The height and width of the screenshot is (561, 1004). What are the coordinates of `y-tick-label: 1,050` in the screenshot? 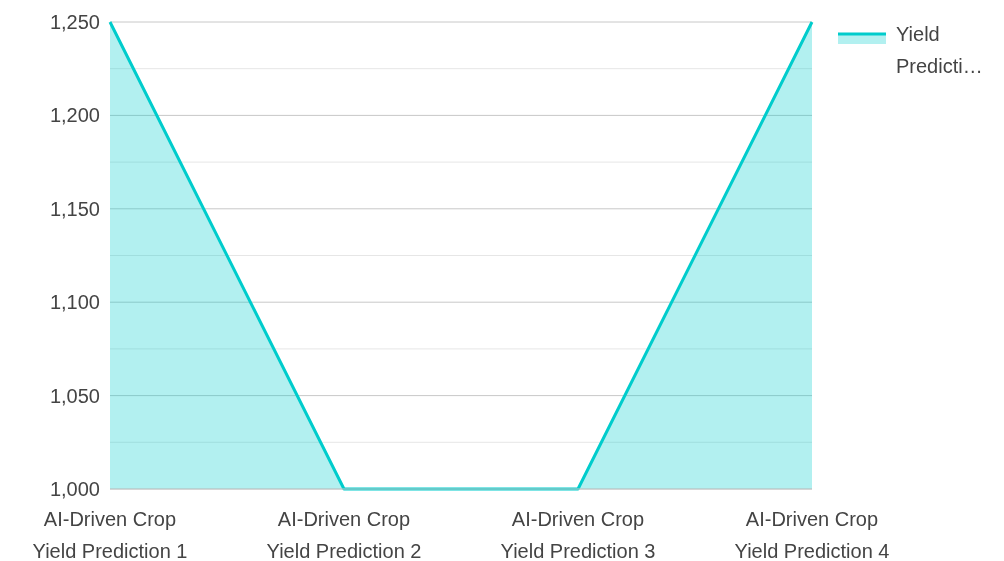 It's located at (74, 395).